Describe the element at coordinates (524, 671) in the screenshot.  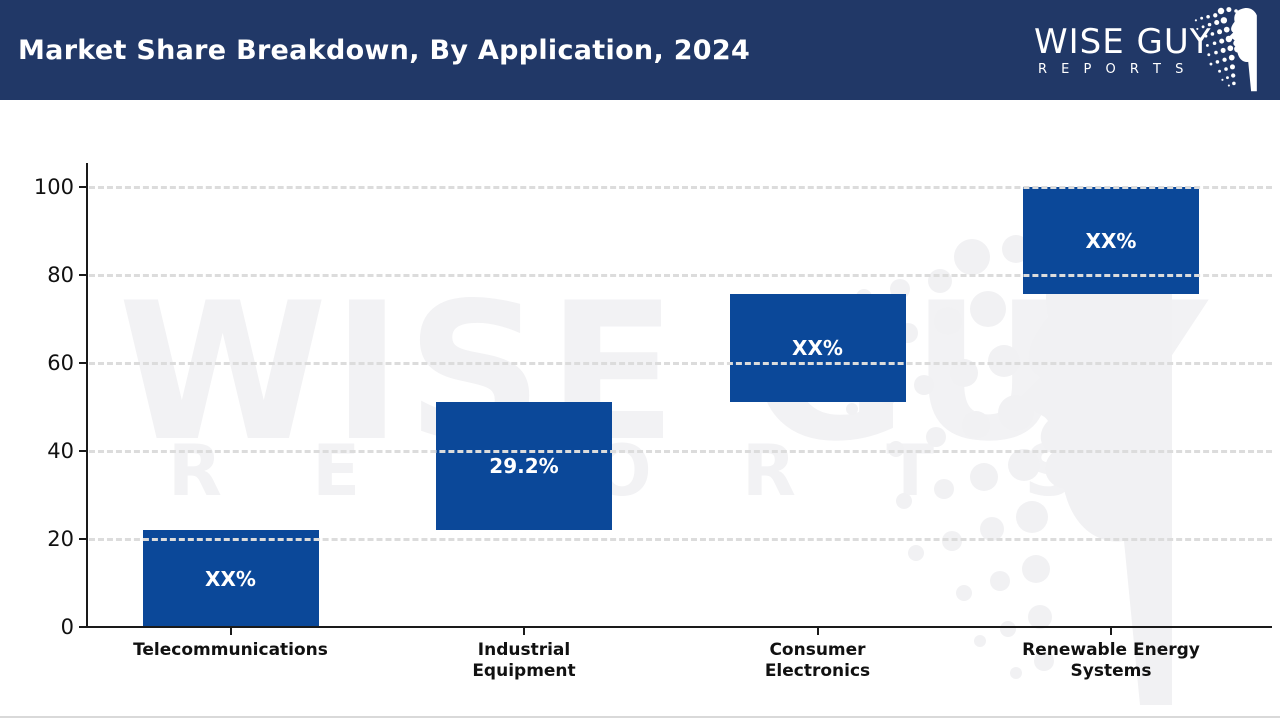
I see `category-label-line: Equipment` at that location.